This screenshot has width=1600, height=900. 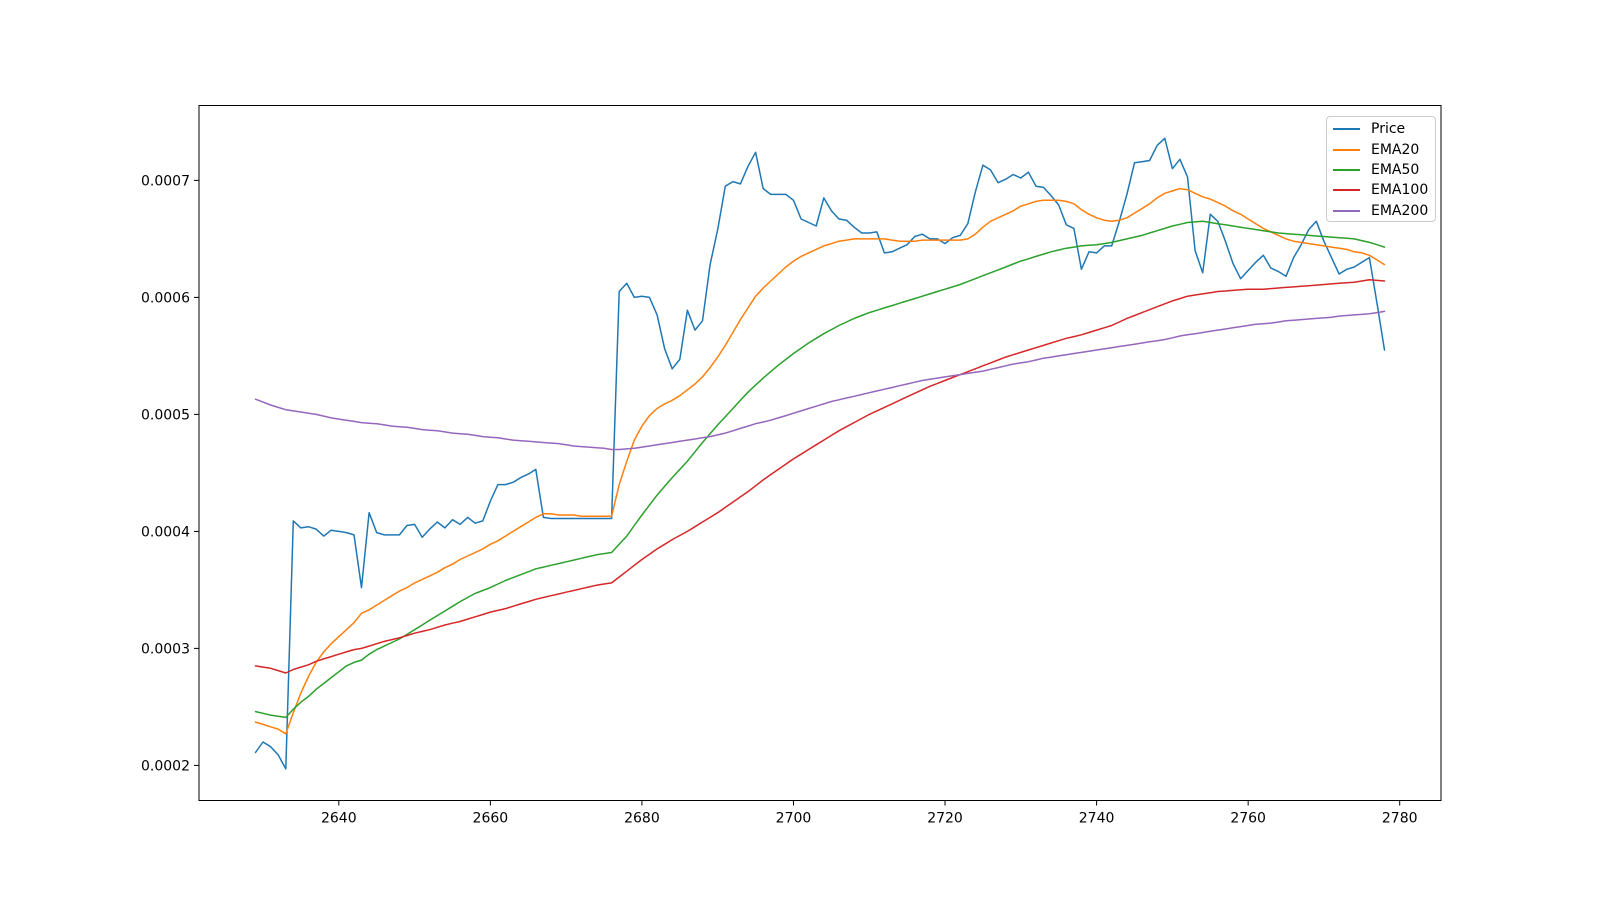 What do you see at coordinates (1346, 169) in the screenshot?
I see `ema50-line-swatch-icon` at bounding box center [1346, 169].